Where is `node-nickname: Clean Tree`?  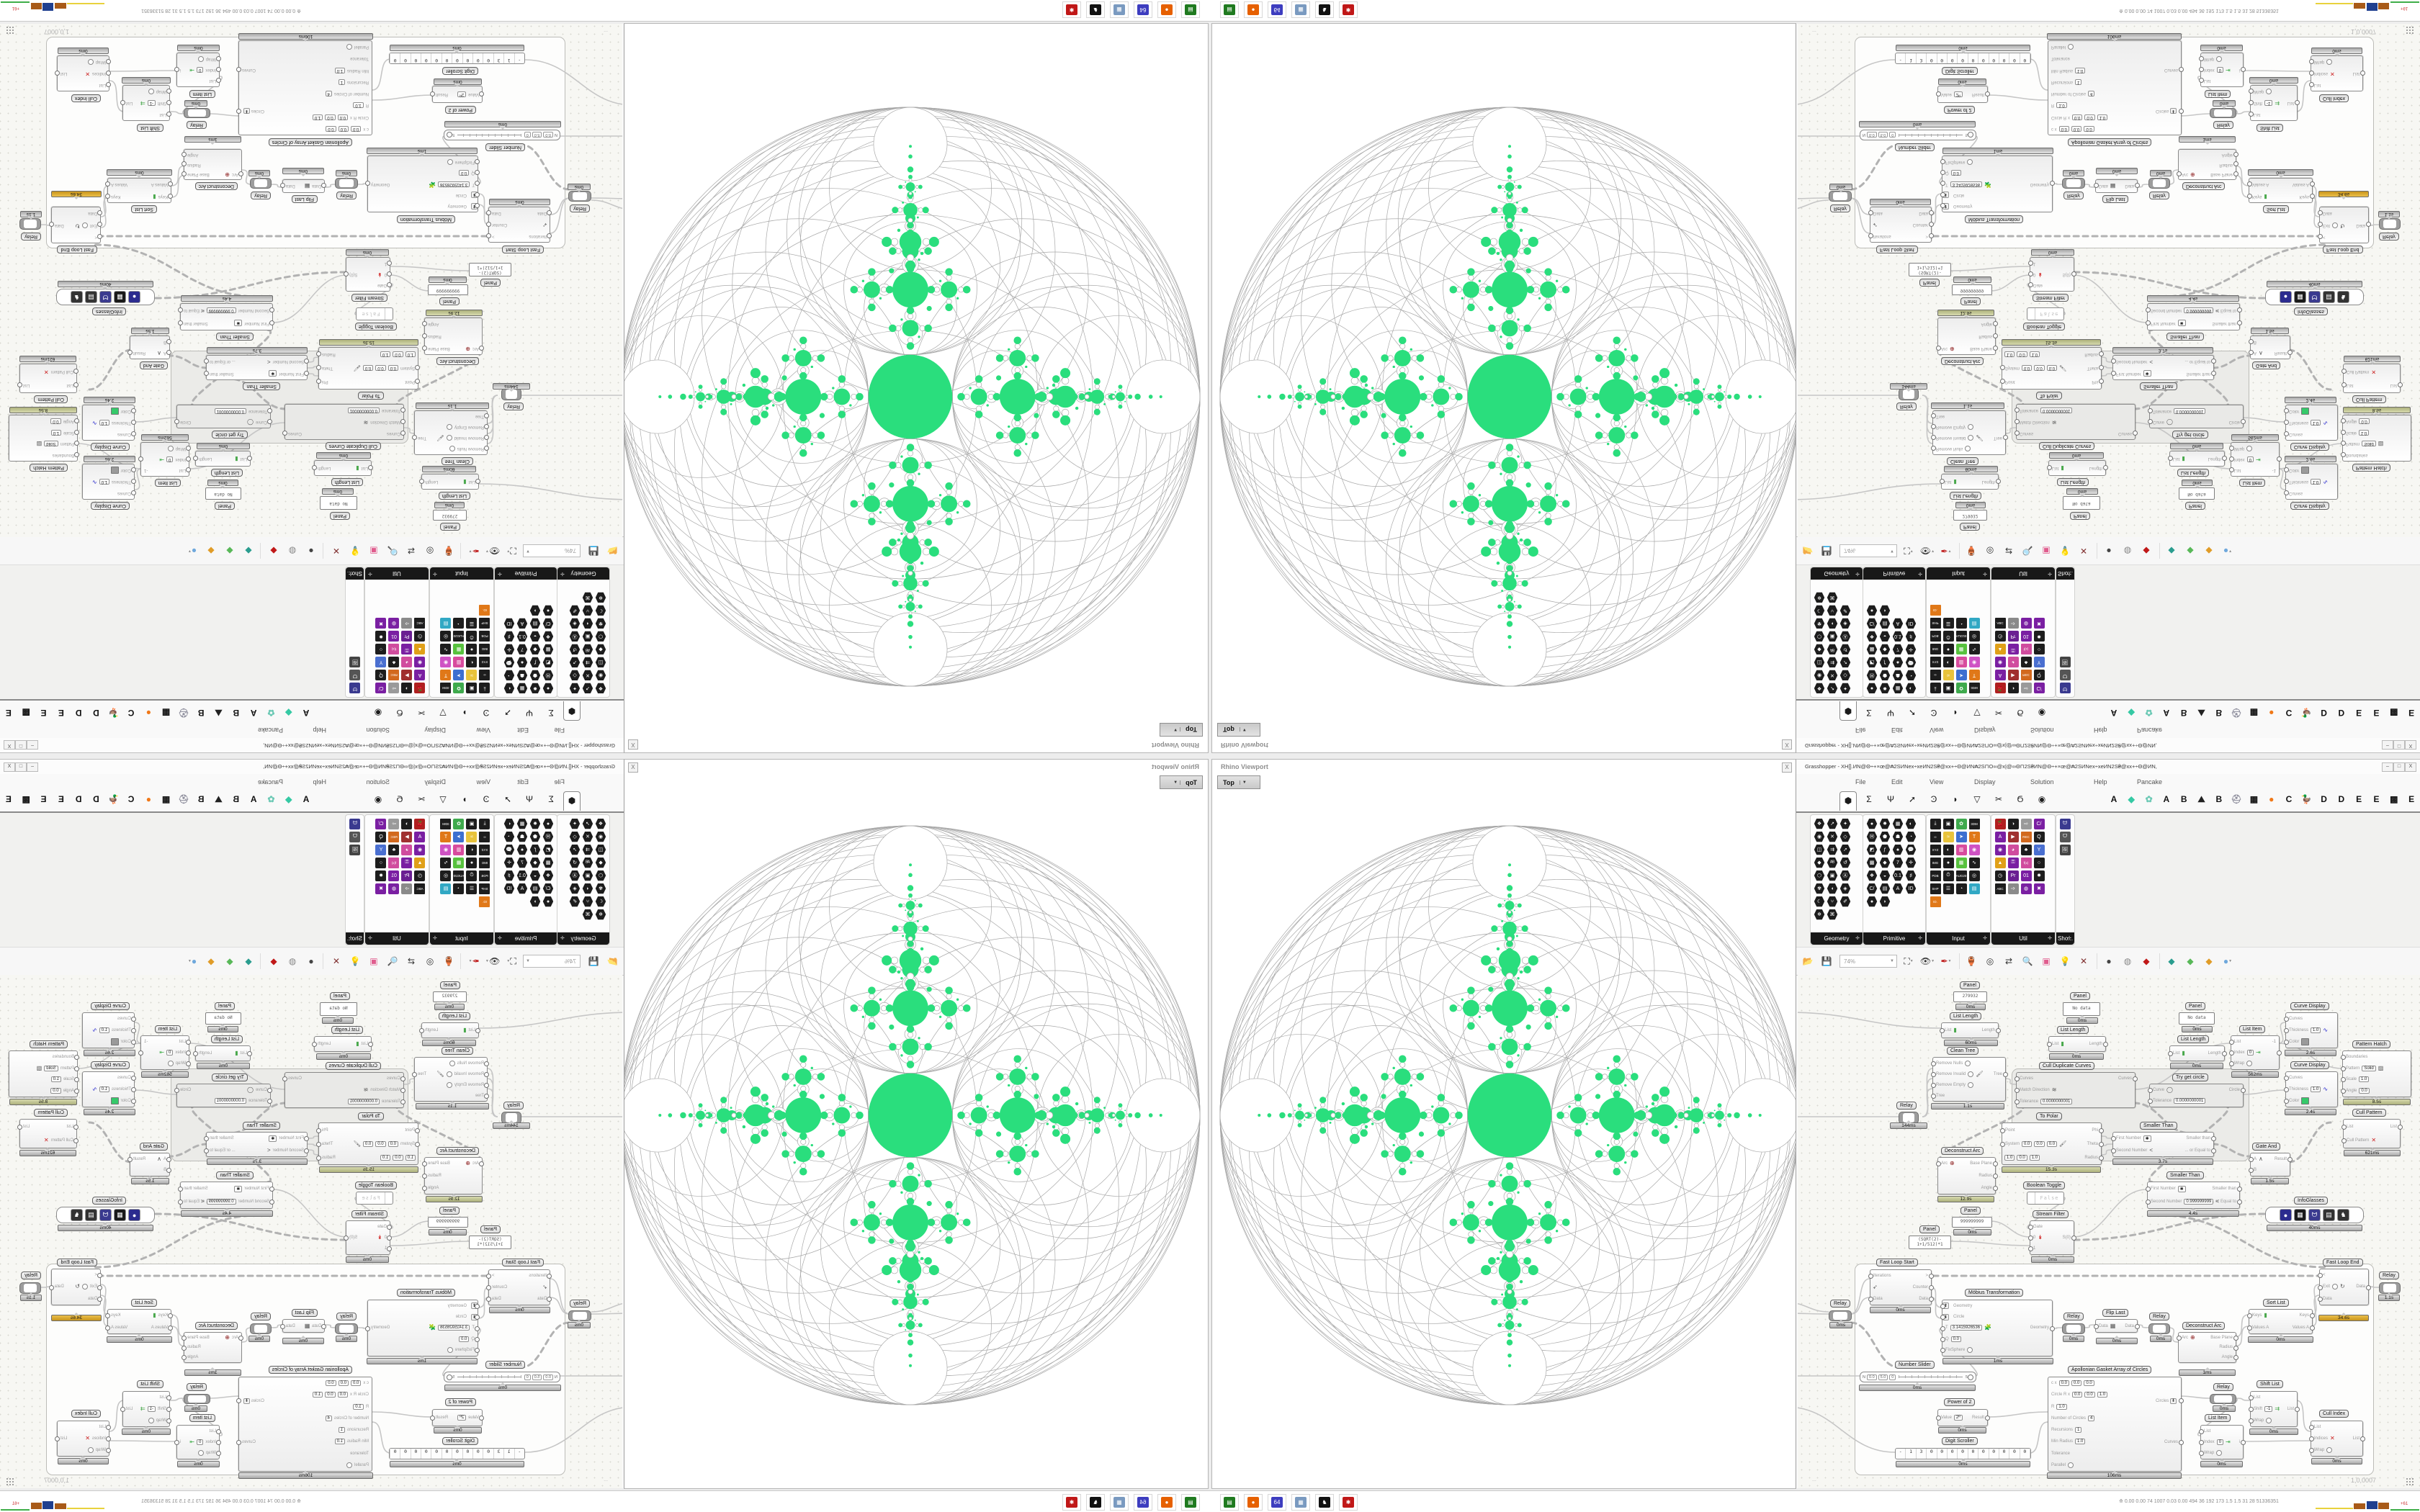 node-nickname: Clean Tree is located at coordinates (457, 1051).